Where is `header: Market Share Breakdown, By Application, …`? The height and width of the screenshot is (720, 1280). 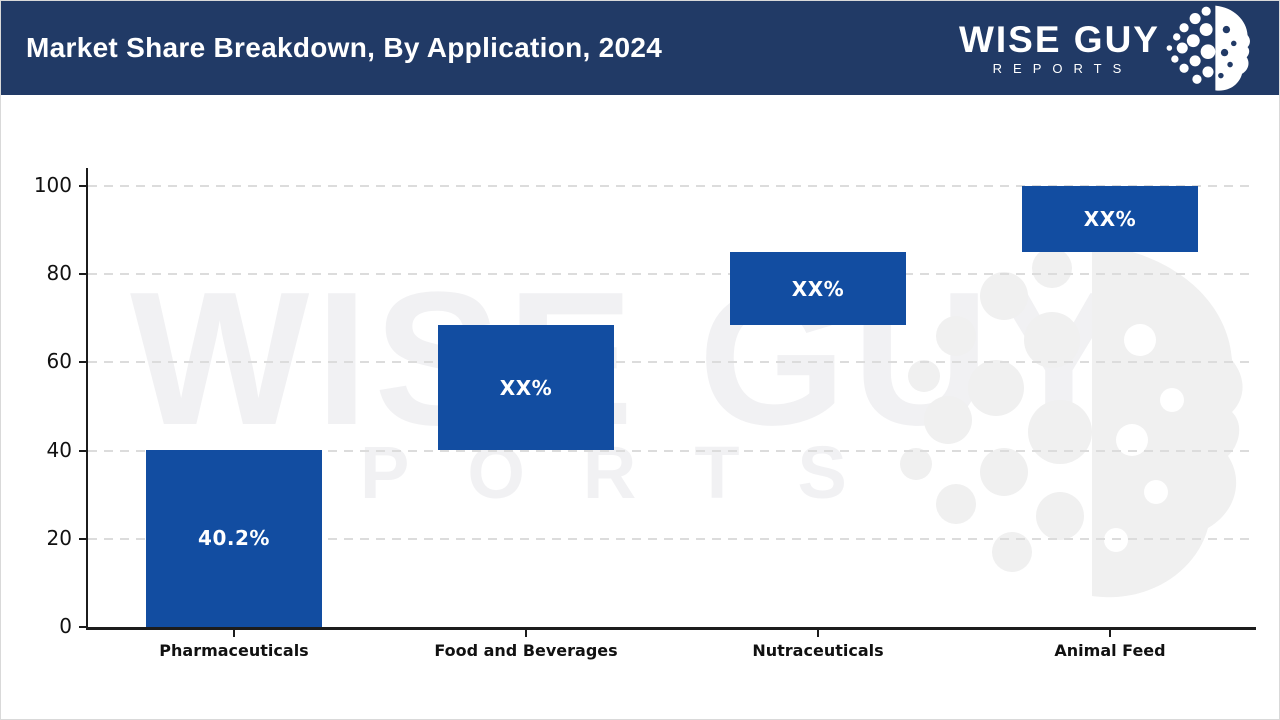 header: Market Share Breakdown, By Application, … is located at coordinates (640, 47).